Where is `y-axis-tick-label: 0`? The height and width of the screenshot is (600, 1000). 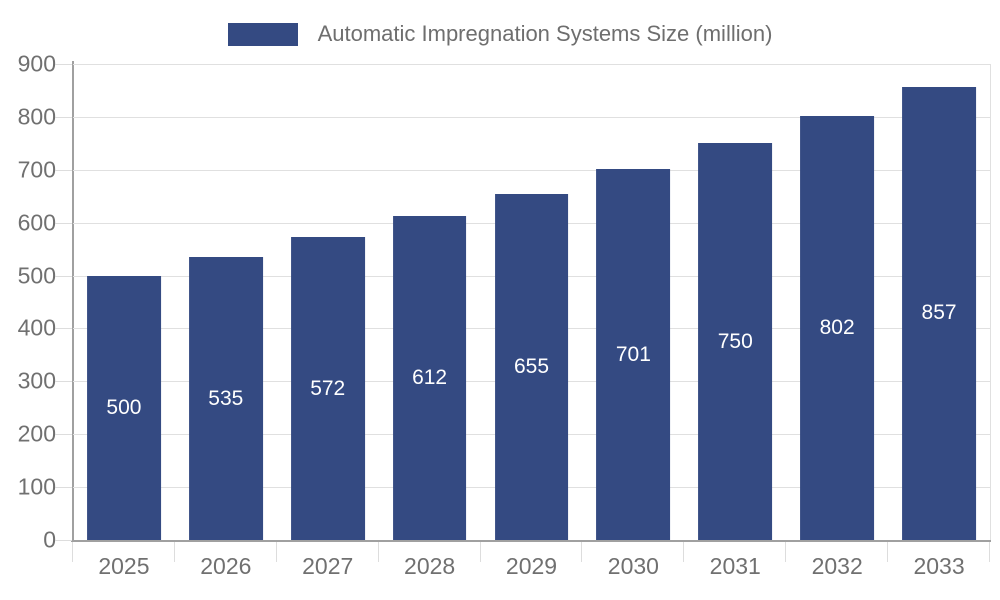 y-axis-tick-label: 0 is located at coordinates (49, 539).